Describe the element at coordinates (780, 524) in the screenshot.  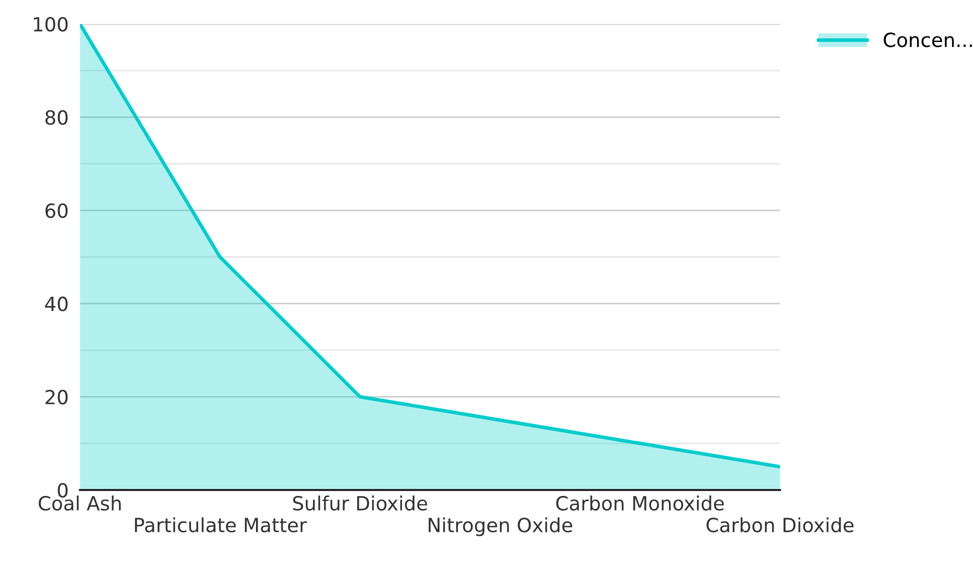
I see `x-tick-label: Carbon Dioxide` at that location.